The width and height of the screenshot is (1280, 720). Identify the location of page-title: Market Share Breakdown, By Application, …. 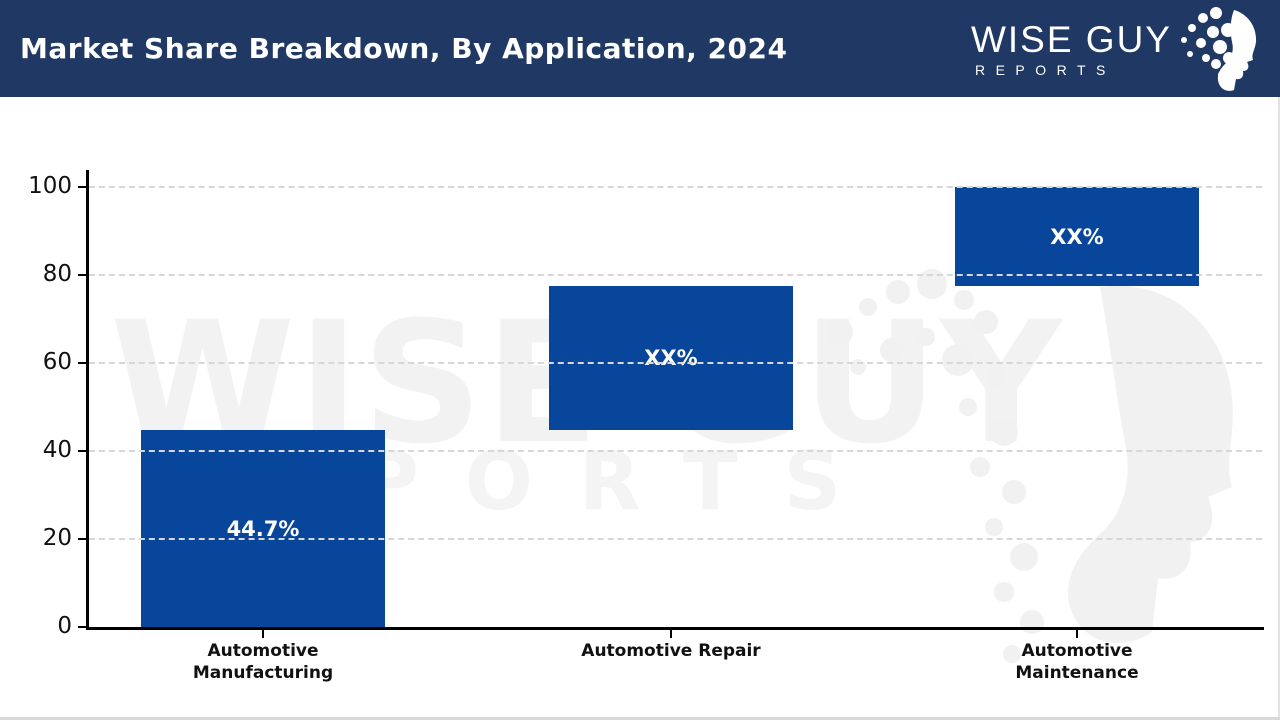
(404, 48).